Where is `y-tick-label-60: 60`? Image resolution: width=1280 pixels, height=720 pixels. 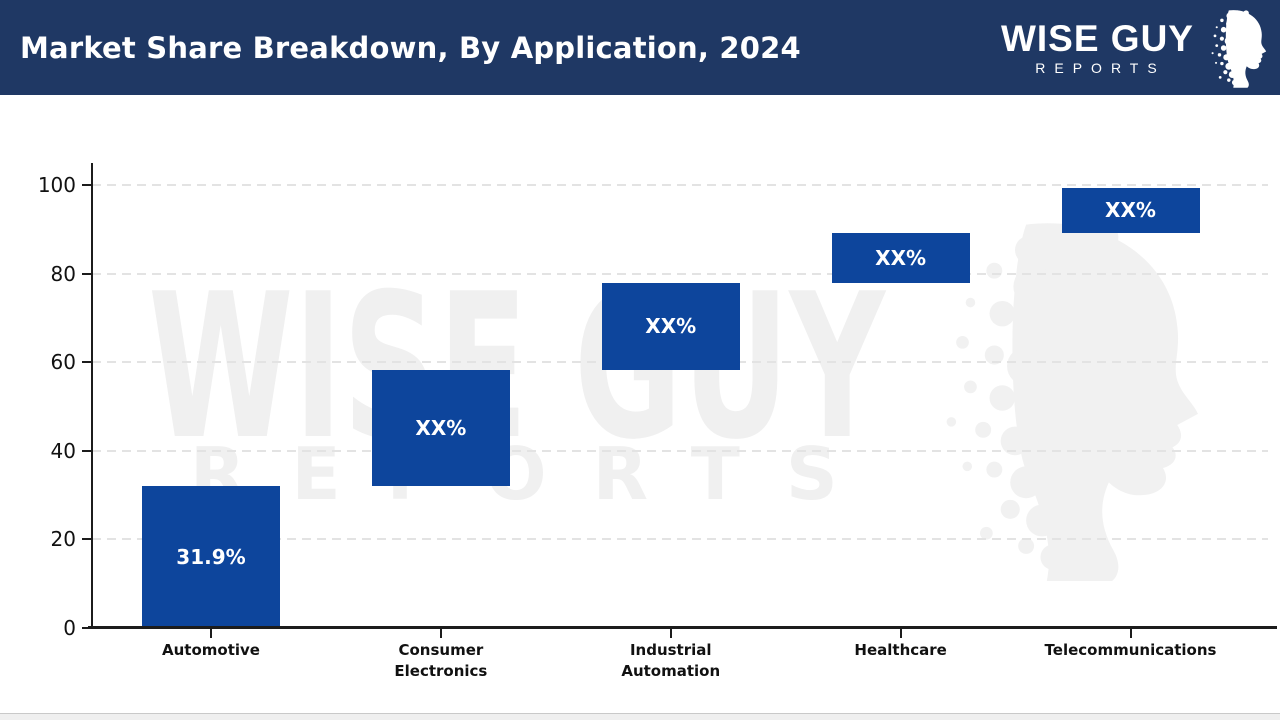
y-tick-label-60: 60 is located at coordinates (63, 362).